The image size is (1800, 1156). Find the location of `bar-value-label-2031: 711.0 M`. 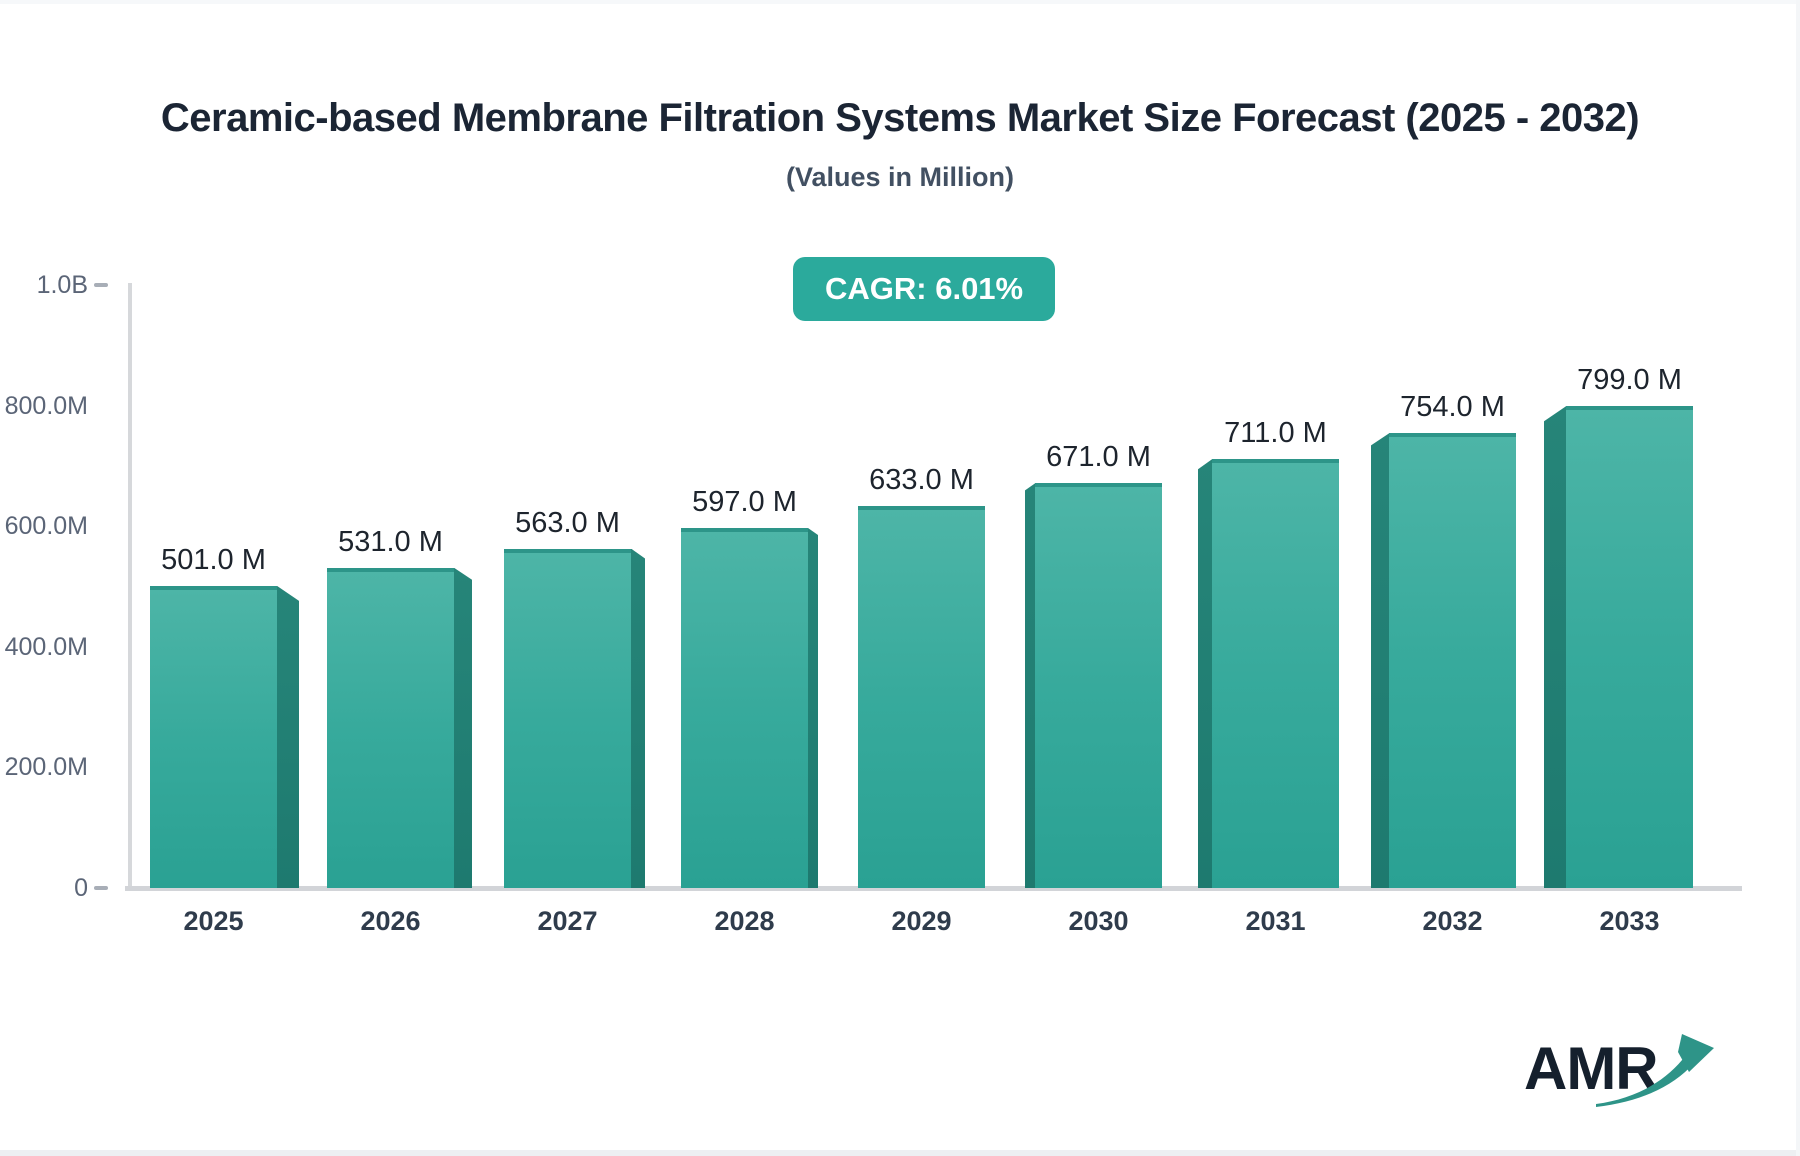

bar-value-label-2031: 711.0 M is located at coordinates (1275, 433).